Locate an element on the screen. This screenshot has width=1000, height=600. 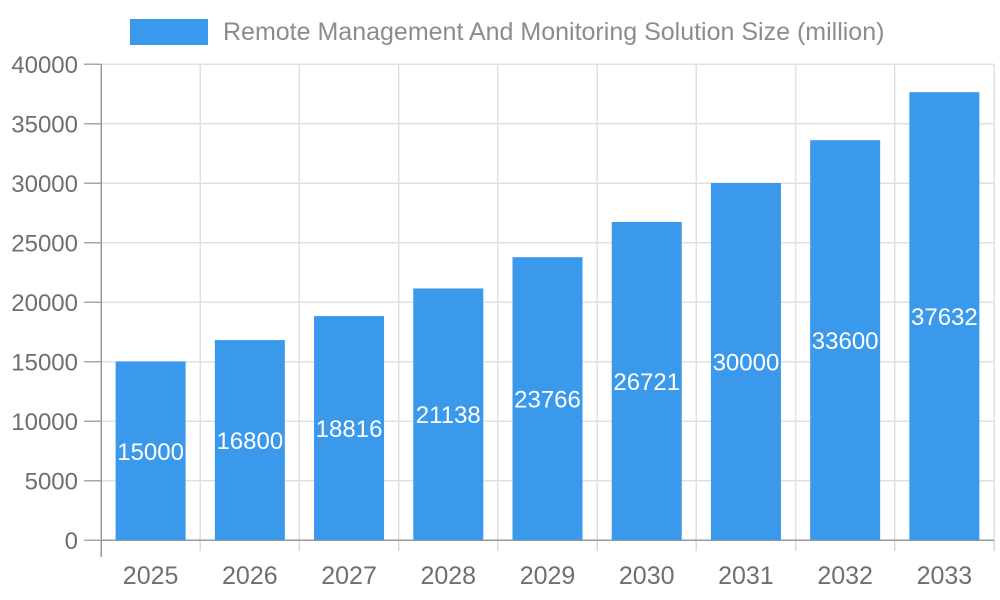
bar-2027 is located at coordinates (349, 428).